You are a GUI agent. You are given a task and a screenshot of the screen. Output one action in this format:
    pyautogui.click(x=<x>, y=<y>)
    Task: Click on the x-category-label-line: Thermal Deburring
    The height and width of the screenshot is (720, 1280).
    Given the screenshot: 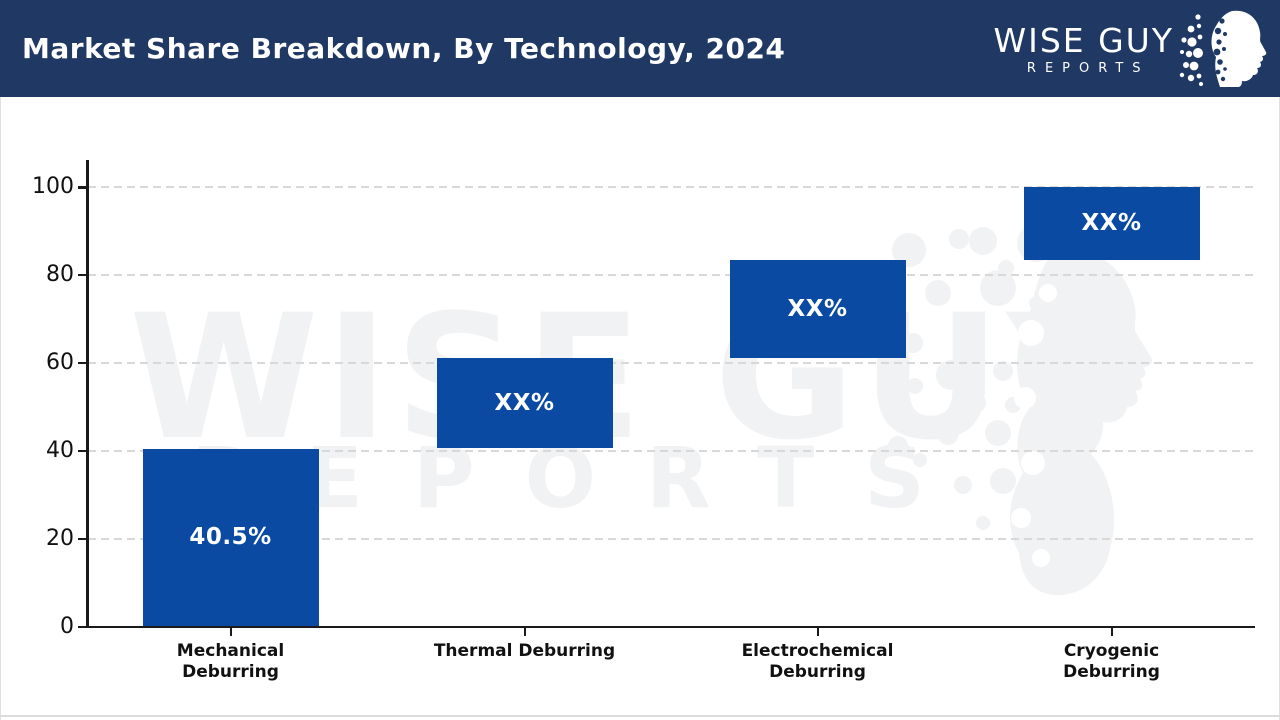 What is the action you would take?
    pyautogui.click(x=524, y=651)
    